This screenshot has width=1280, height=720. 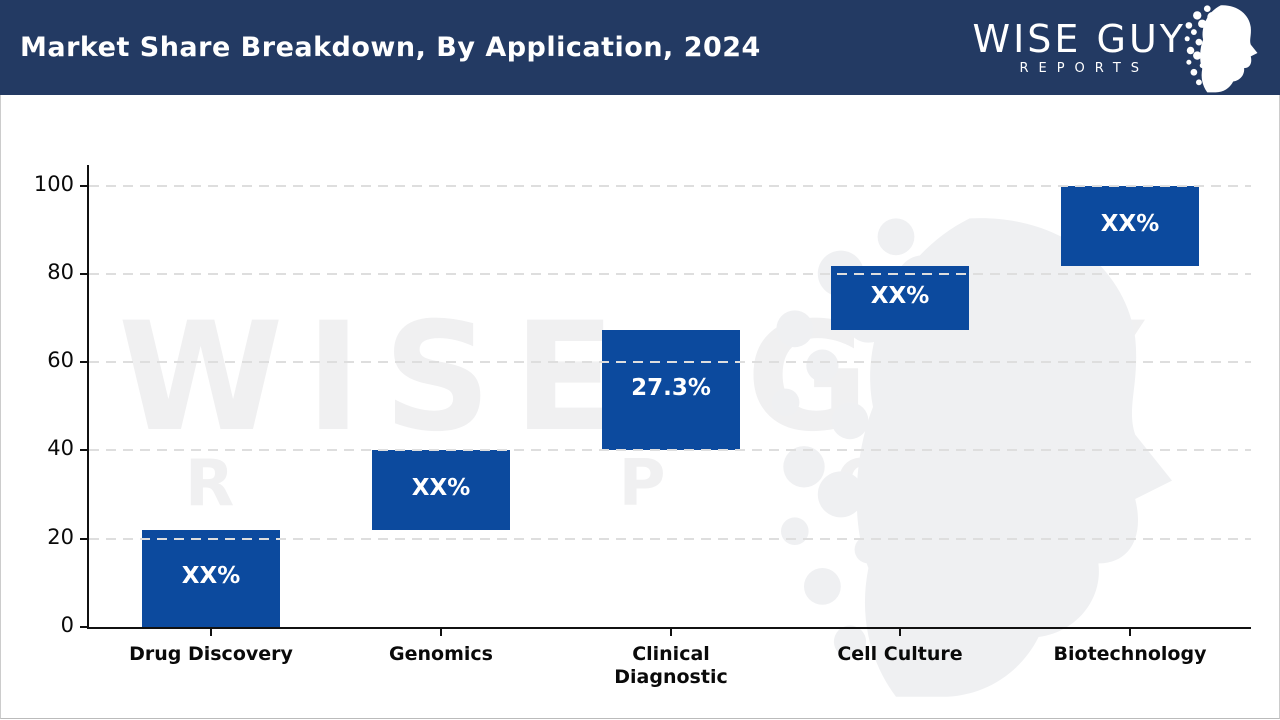 What do you see at coordinates (60, 448) in the screenshot?
I see `y-tick-label: 40` at bounding box center [60, 448].